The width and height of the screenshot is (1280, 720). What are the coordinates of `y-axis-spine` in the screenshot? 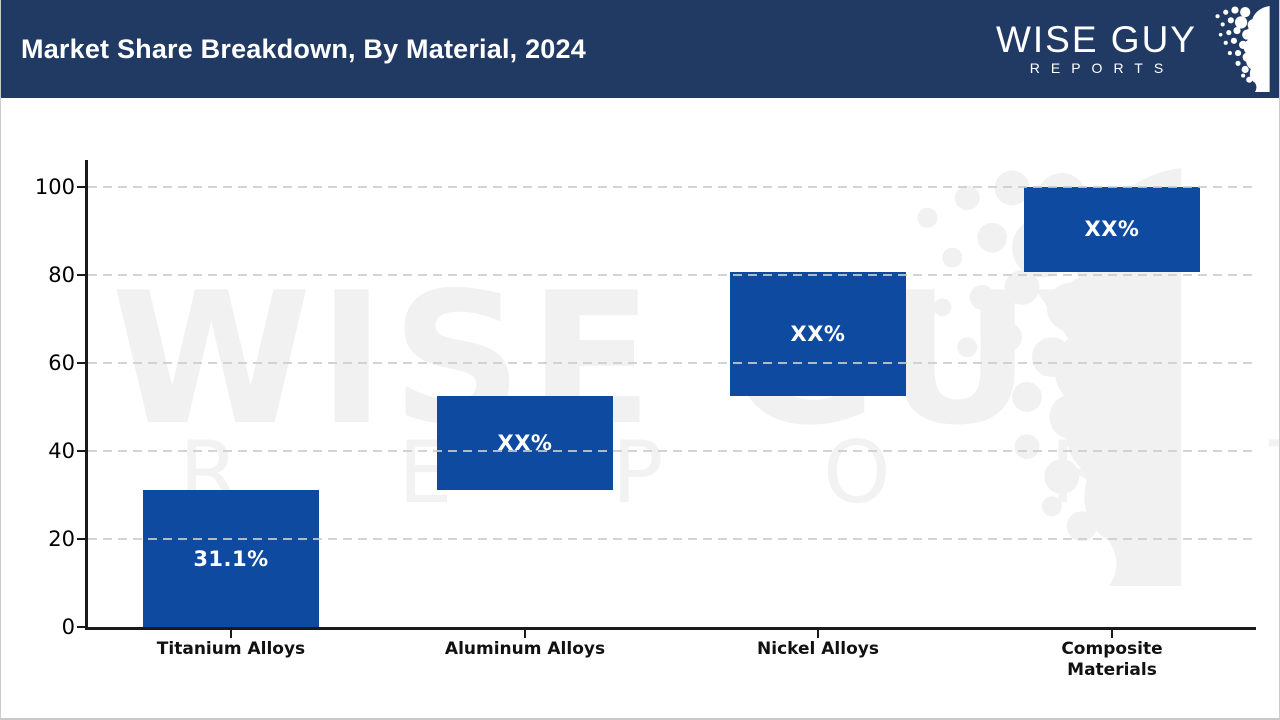 It's located at (86, 395).